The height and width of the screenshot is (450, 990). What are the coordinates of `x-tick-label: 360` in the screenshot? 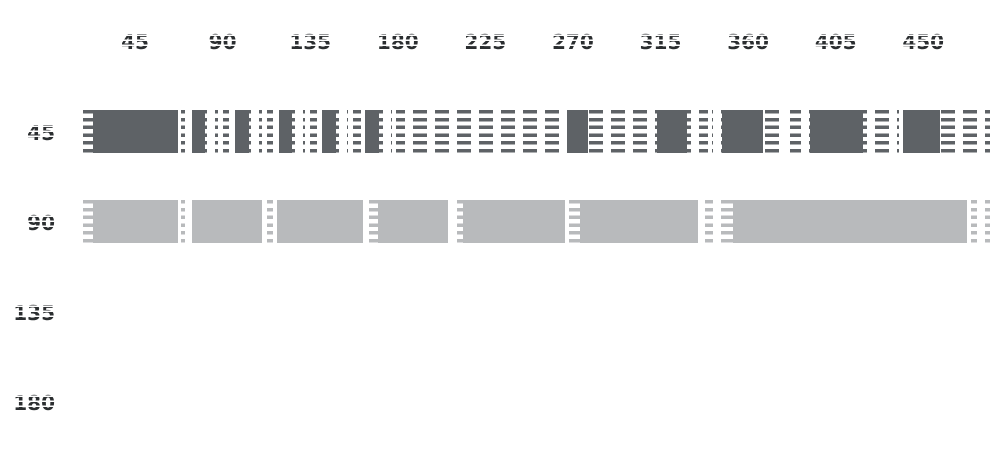 It's located at (748, 42).